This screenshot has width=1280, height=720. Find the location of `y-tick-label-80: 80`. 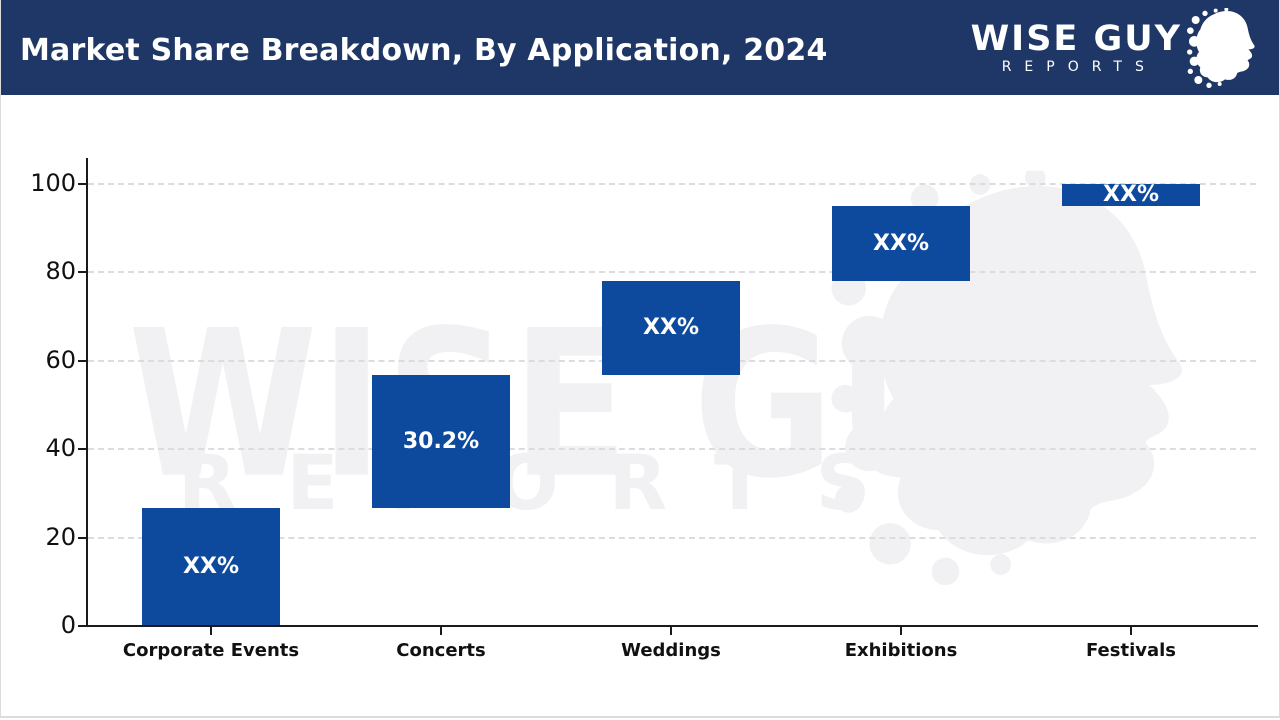

y-tick-label-80: 80 is located at coordinates (60, 271).